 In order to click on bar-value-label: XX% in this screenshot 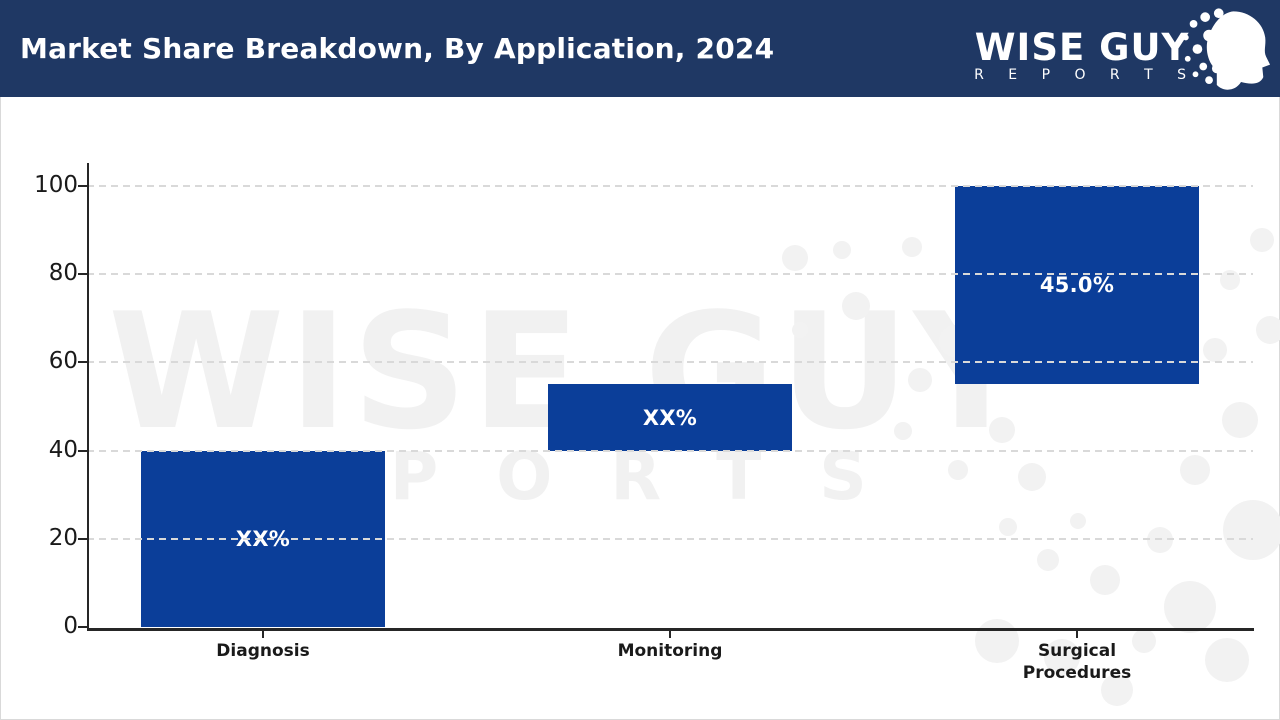, I will do `click(670, 417)`.